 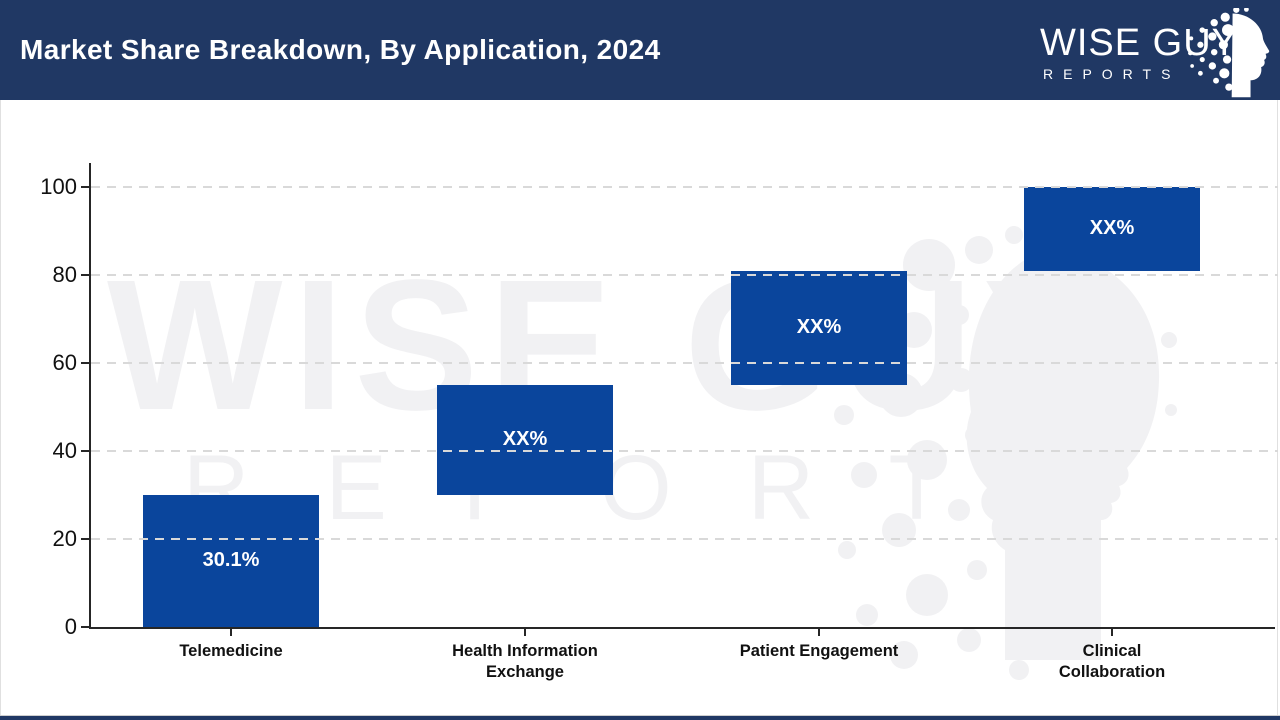 I want to click on bar-0: 30.1%, so click(x=231, y=560).